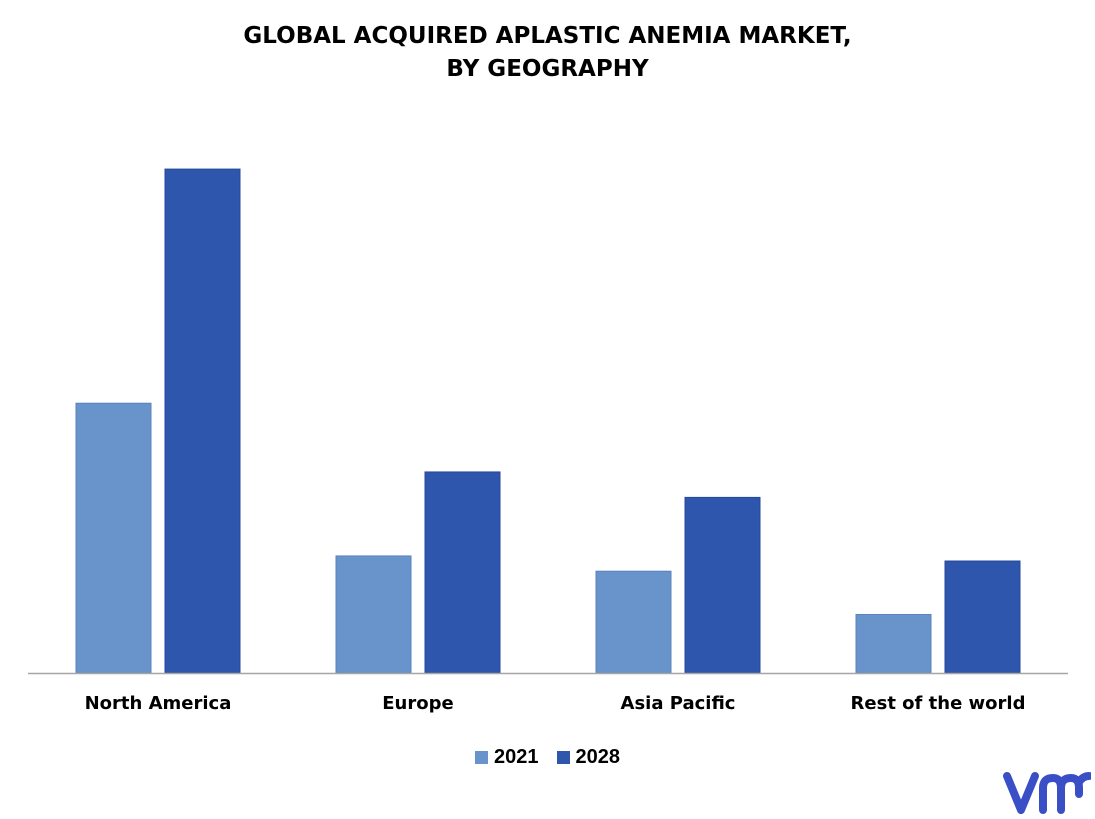 The image size is (1095, 819). Describe the element at coordinates (633, 622) in the screenshot. I see `bar-2021-asia-pacific` at that location.